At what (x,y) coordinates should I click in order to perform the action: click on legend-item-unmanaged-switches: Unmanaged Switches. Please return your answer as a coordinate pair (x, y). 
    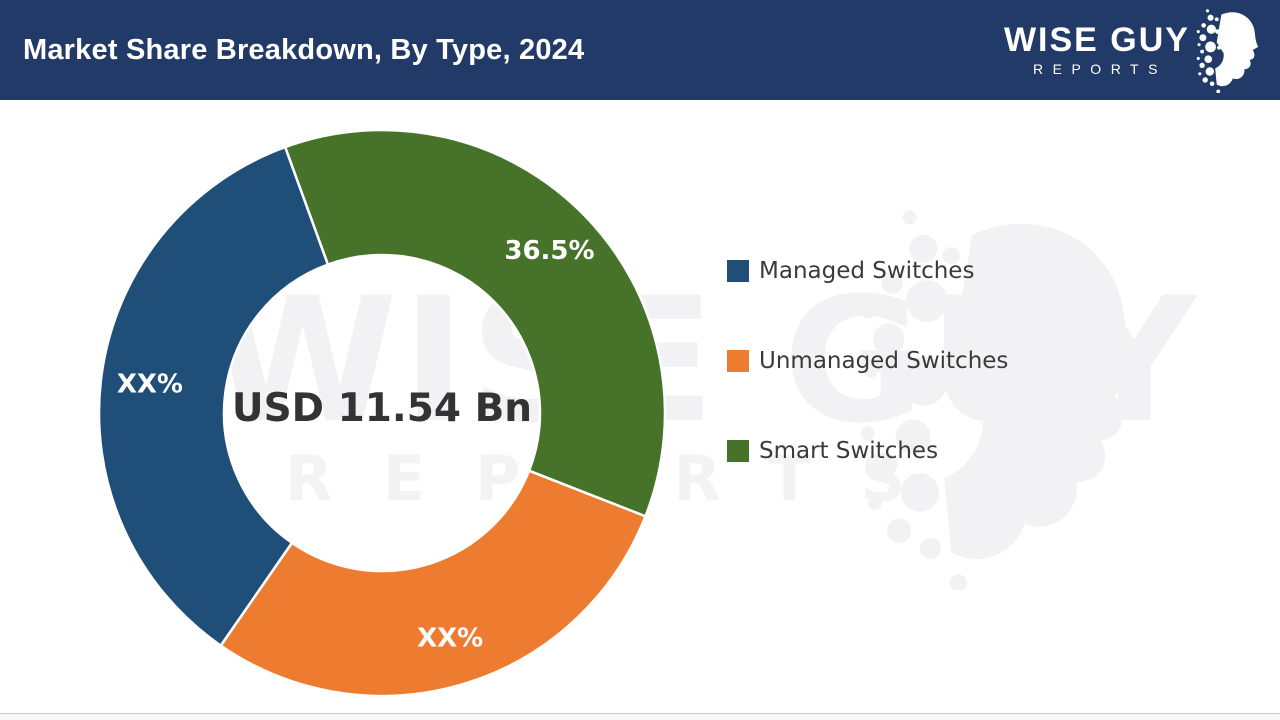
    Looking at the image, I should click on (867, 360).